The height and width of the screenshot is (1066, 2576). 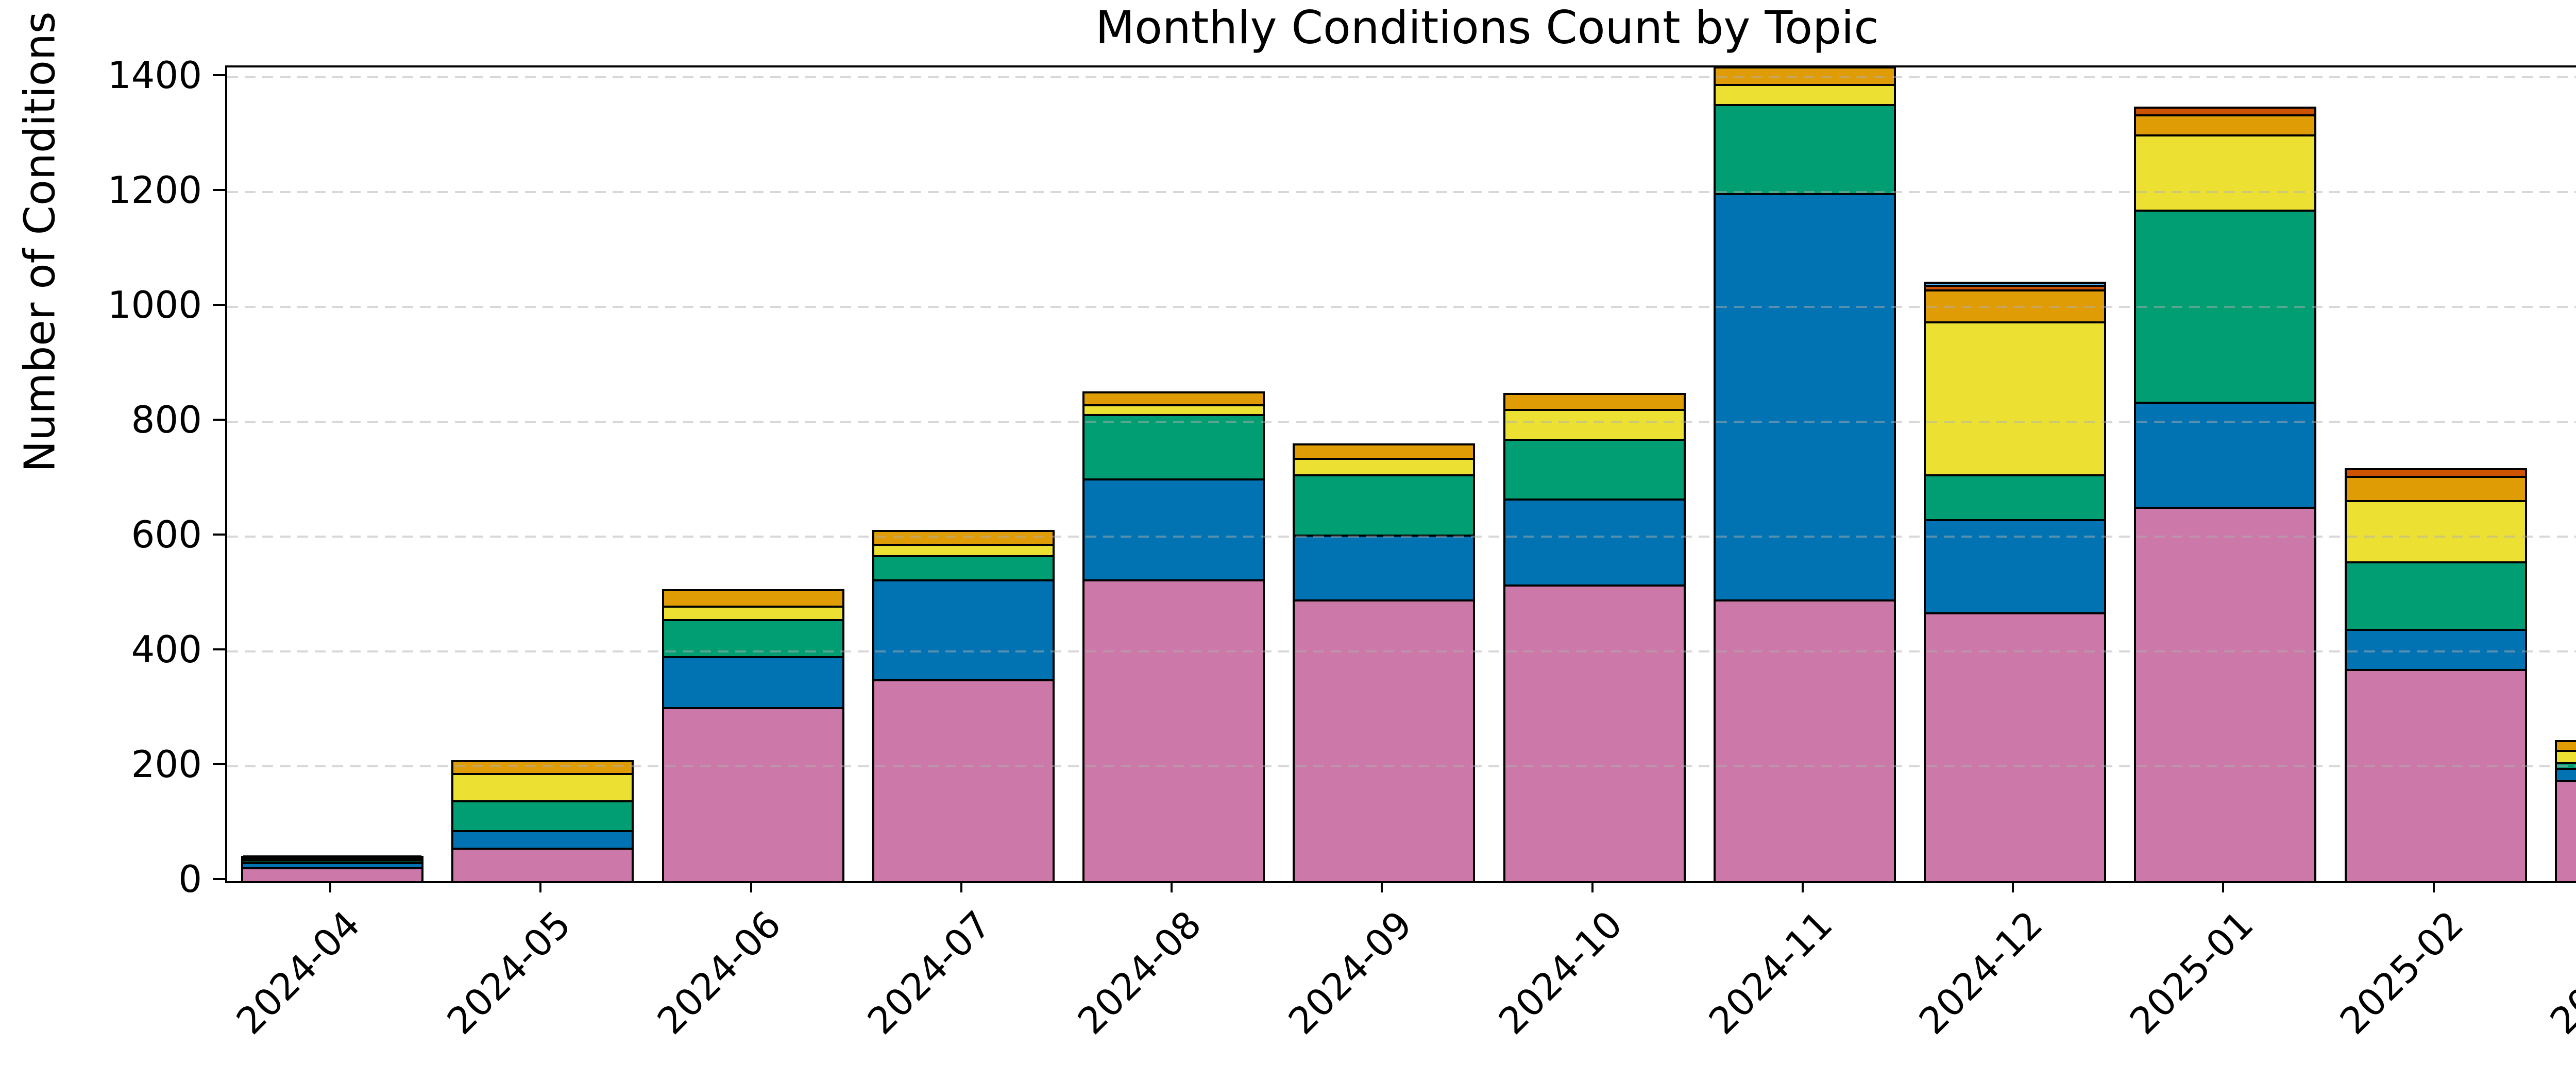 I want to click on bar-segment-2024-09-green, so click(x=1384, y=506).